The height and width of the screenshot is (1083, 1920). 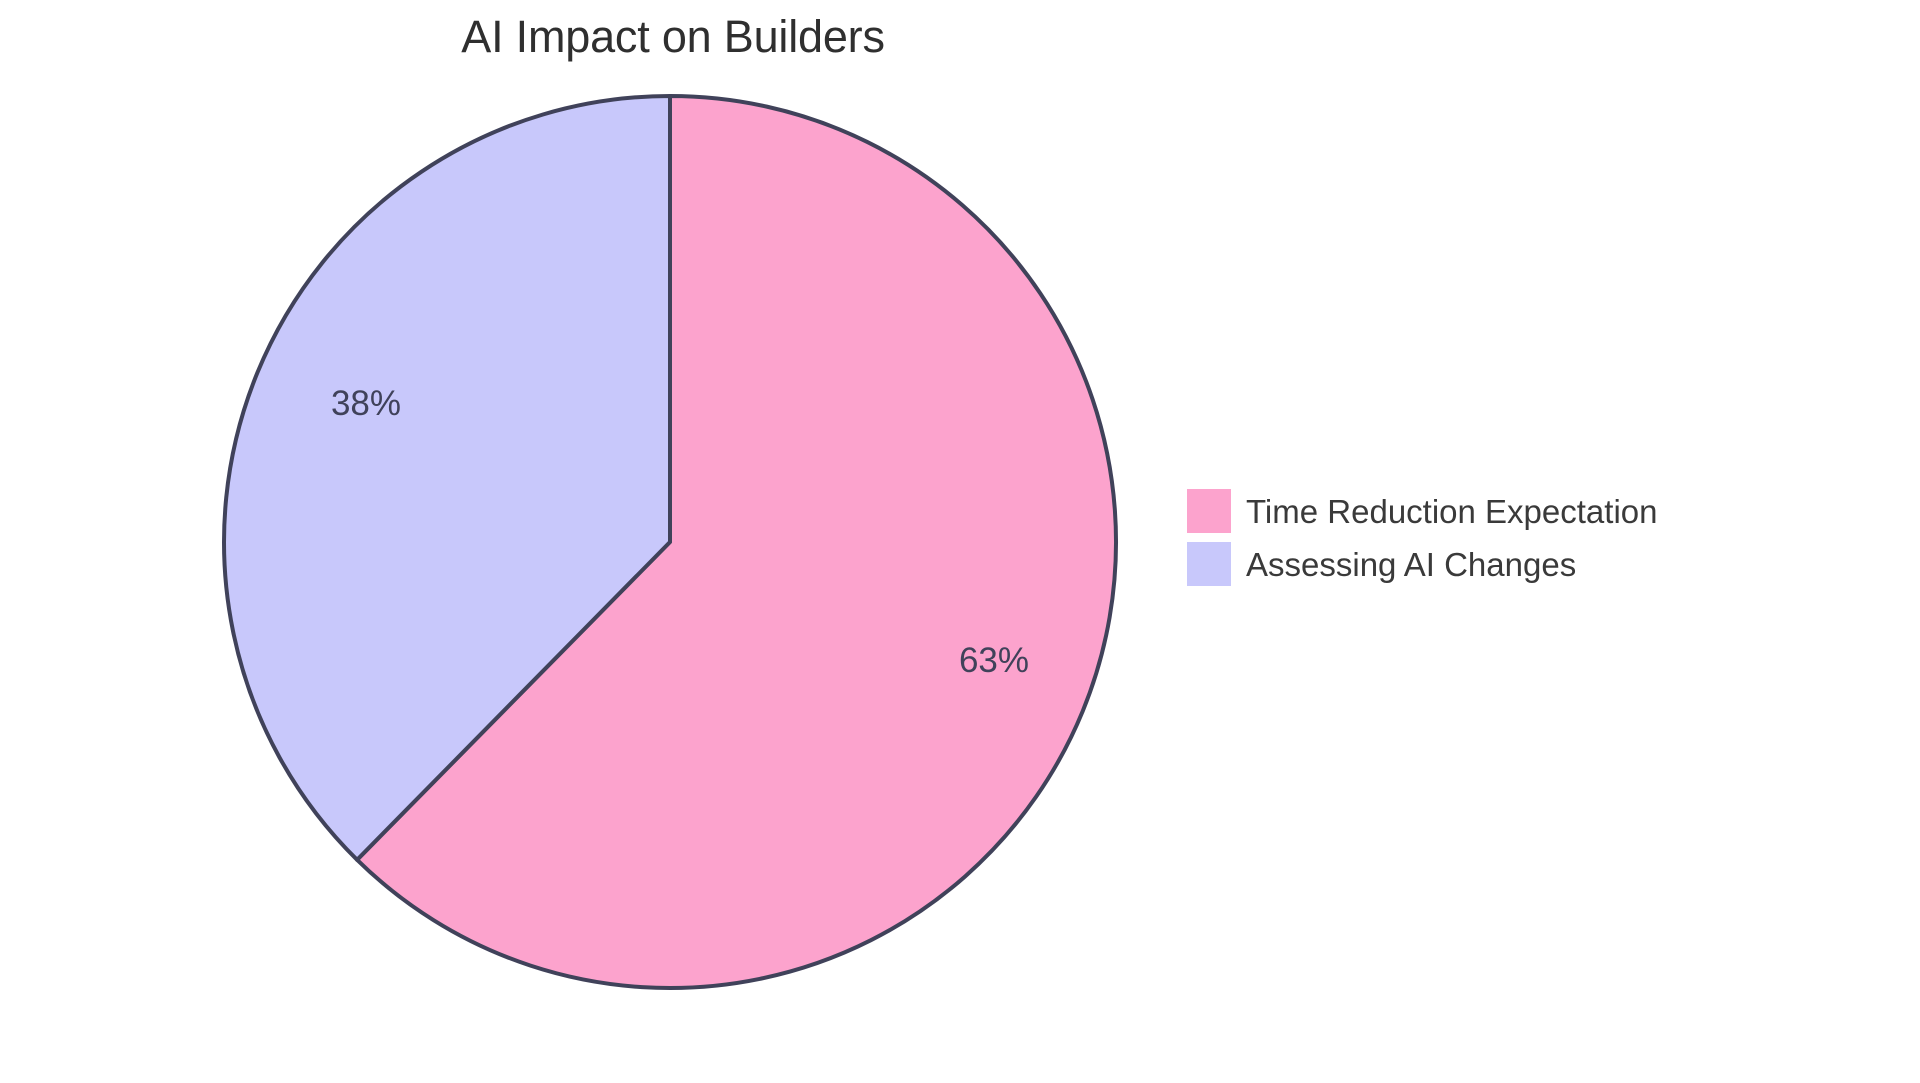 What do you see at coordinates (1209, 511) in the screenshot?
I see `legend-swatch-icon-time-reduction-expectation` at bounding box center [1209, 511].